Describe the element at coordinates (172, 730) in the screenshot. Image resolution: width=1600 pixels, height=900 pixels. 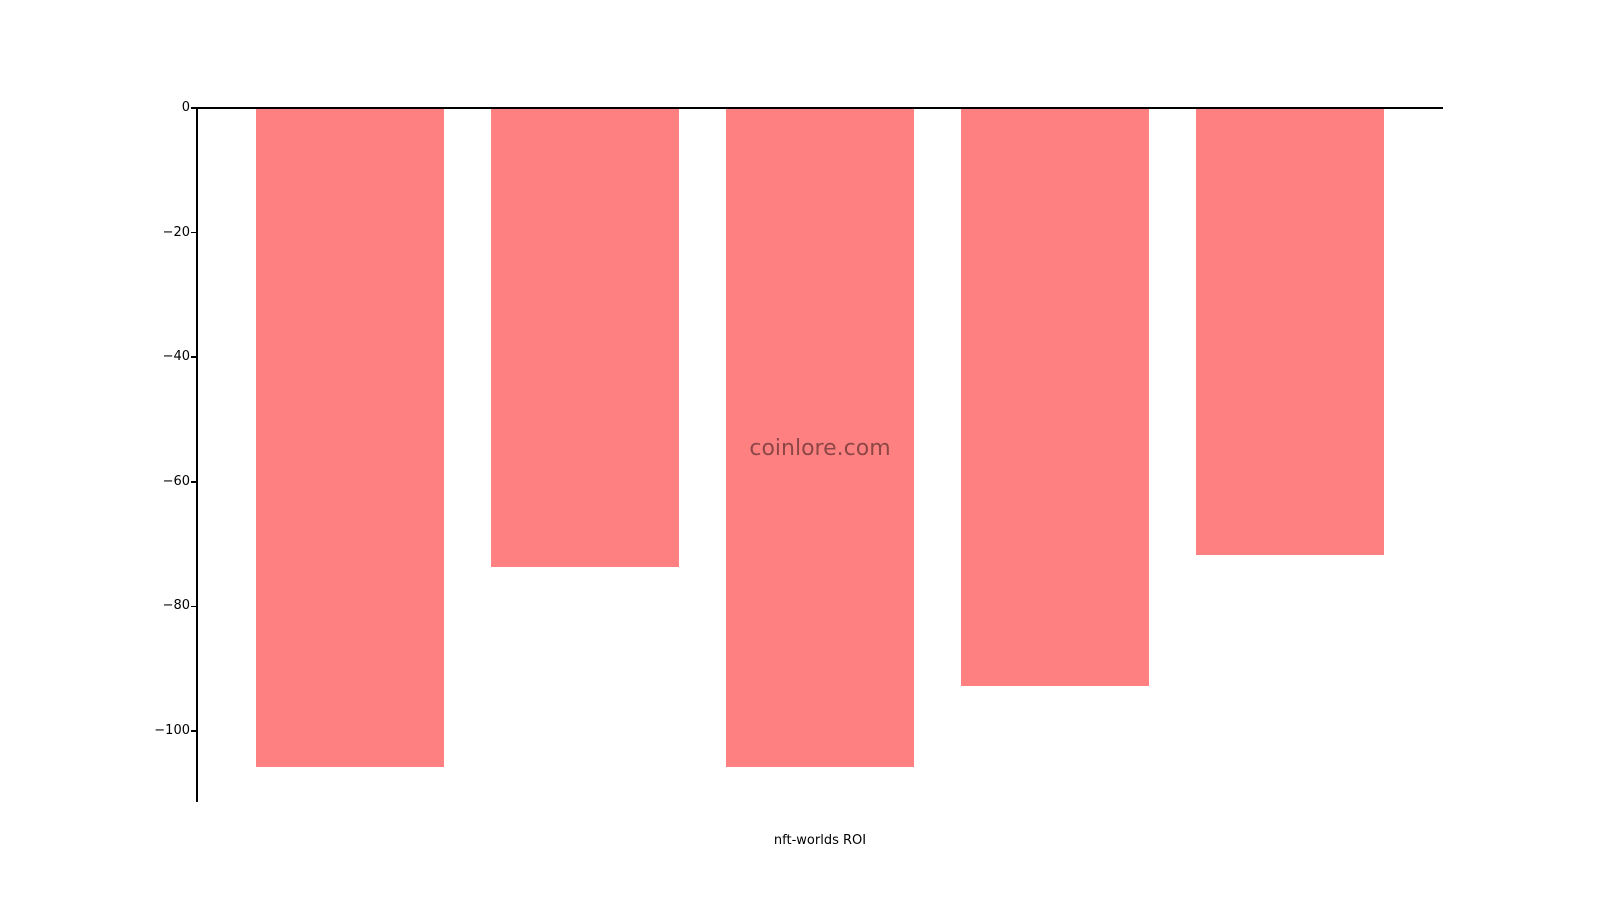
I see `y-tick-label: −100` at that location.